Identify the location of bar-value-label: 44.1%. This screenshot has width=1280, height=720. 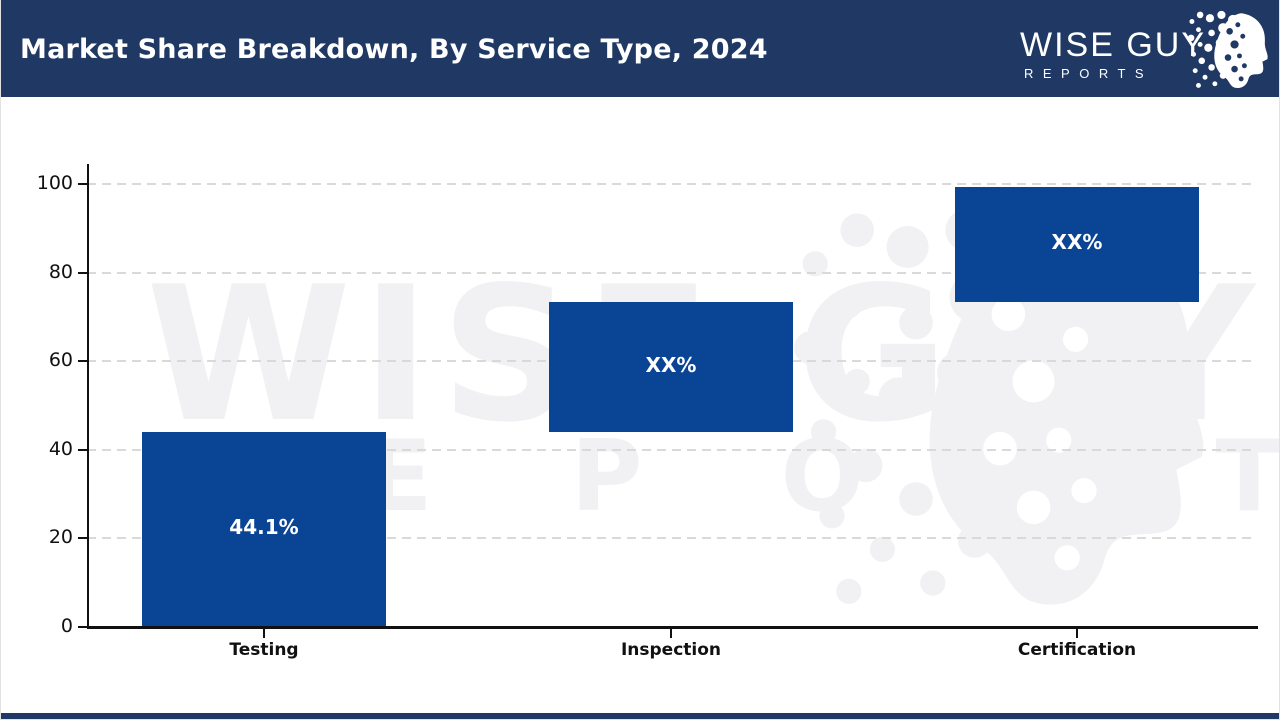
(264, 527).